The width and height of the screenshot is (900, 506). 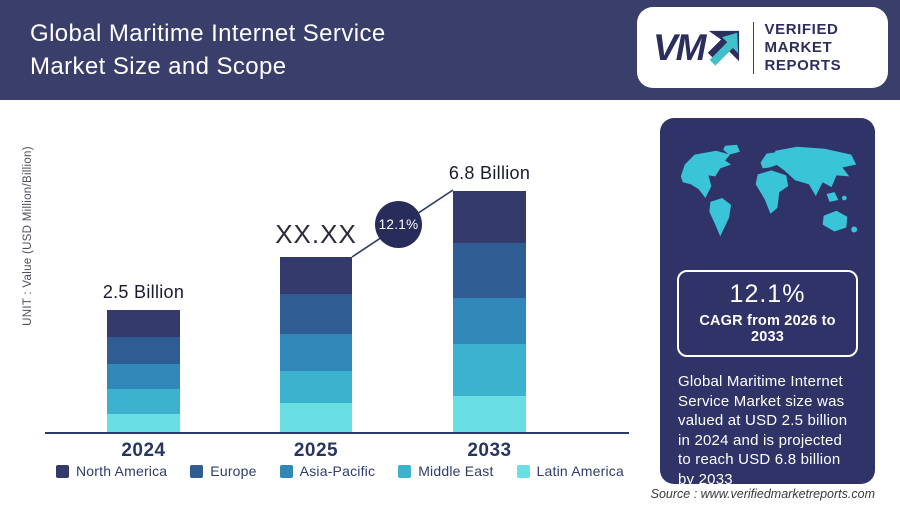 What do you see at coordinates (801, 29) in the screenshot?
I see `brand-line-verified: VERIFIED` at bounding box center [801, 29].